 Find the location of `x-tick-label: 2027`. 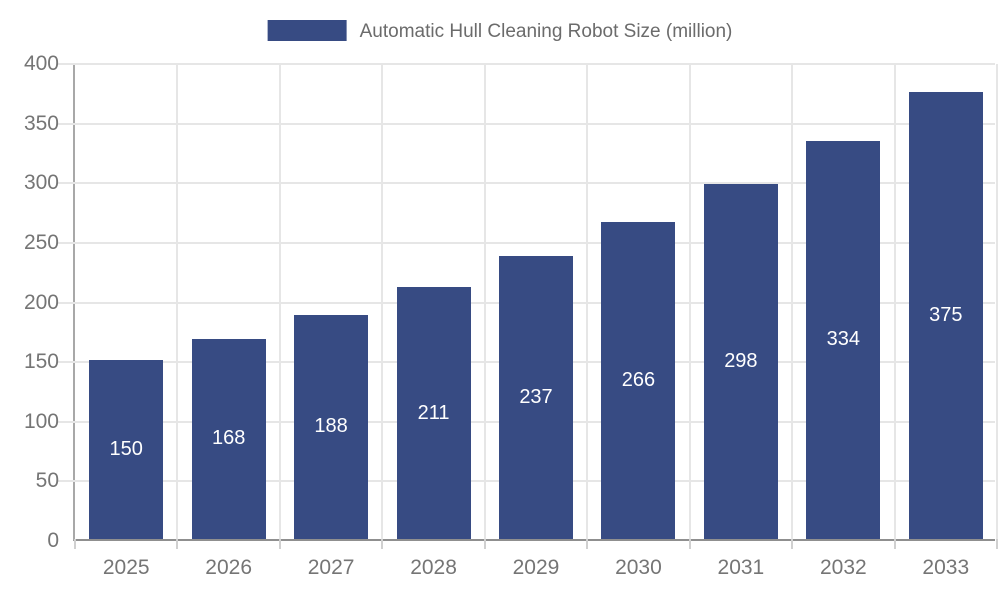

x-tick-label: 2027 is located at coordinates (331, 567).